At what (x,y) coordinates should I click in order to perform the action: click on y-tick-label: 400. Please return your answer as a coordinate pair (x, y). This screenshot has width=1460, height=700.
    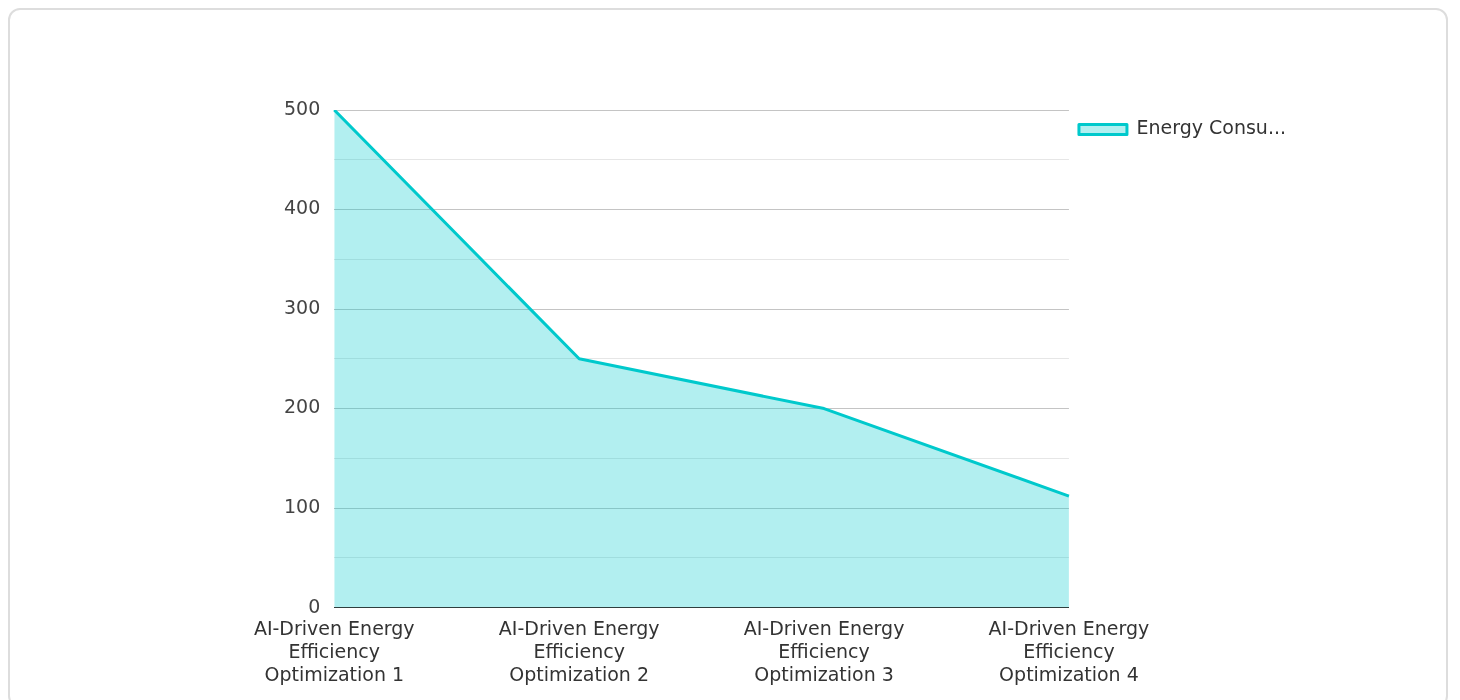
    Looking at the image, I should click on (302, 207).